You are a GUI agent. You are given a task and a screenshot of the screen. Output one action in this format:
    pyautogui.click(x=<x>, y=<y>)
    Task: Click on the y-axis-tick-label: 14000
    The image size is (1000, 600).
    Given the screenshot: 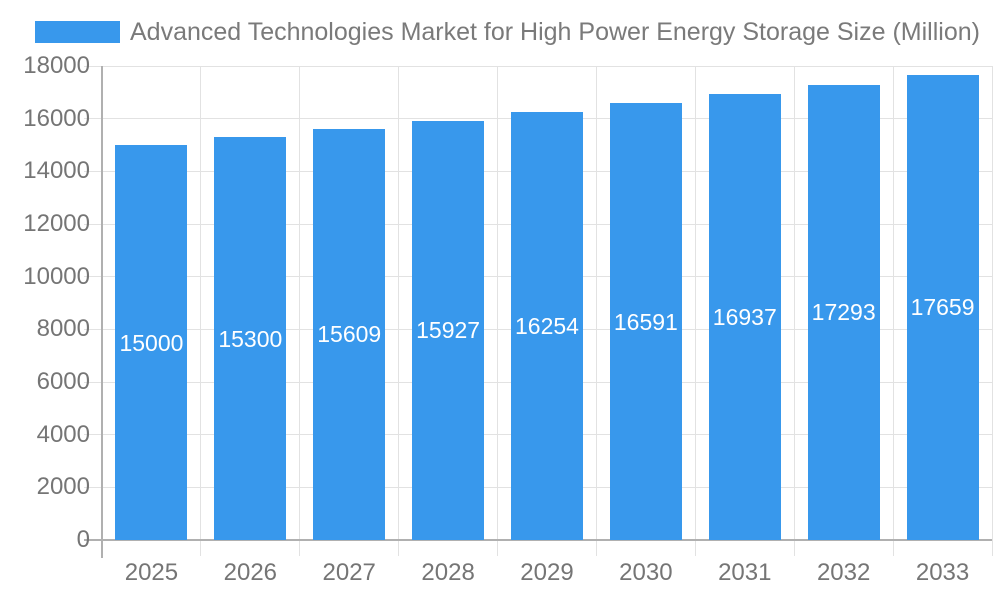 What is the action you would take?
    pyautogui.click(x=56, y=171)
    